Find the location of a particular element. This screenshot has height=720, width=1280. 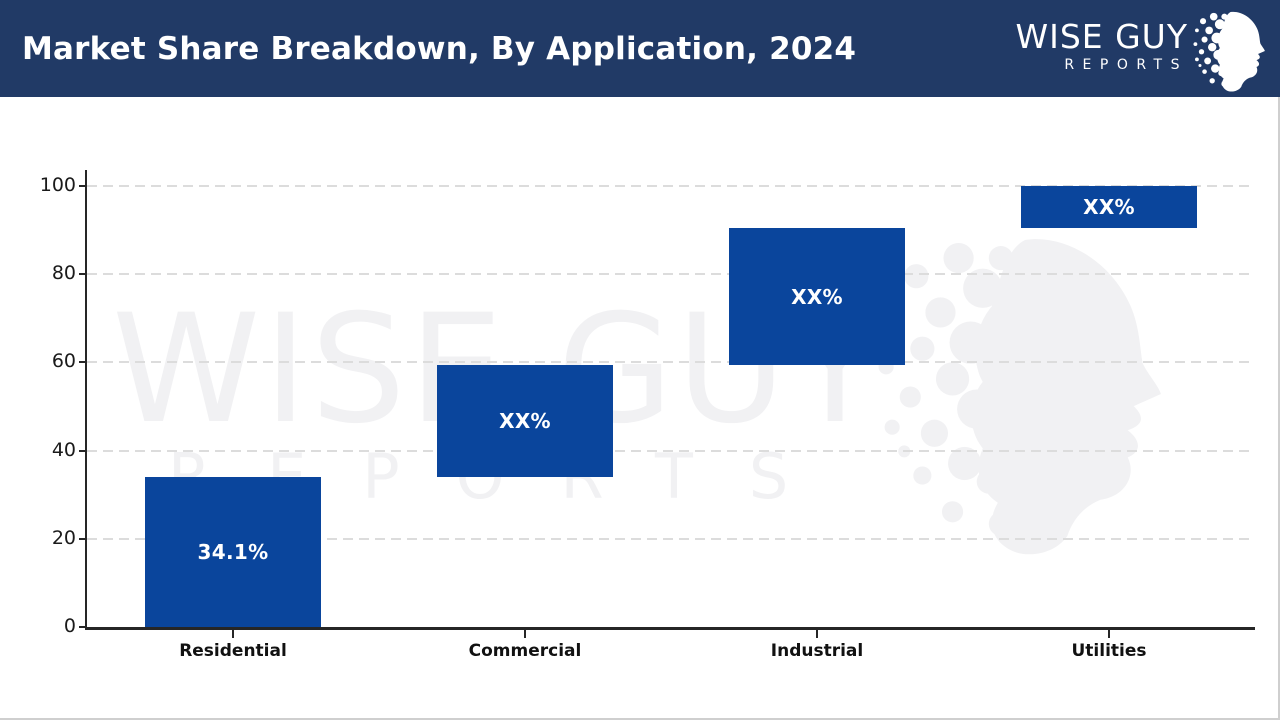

page-bottom-border is located at coordinates (640, 719).